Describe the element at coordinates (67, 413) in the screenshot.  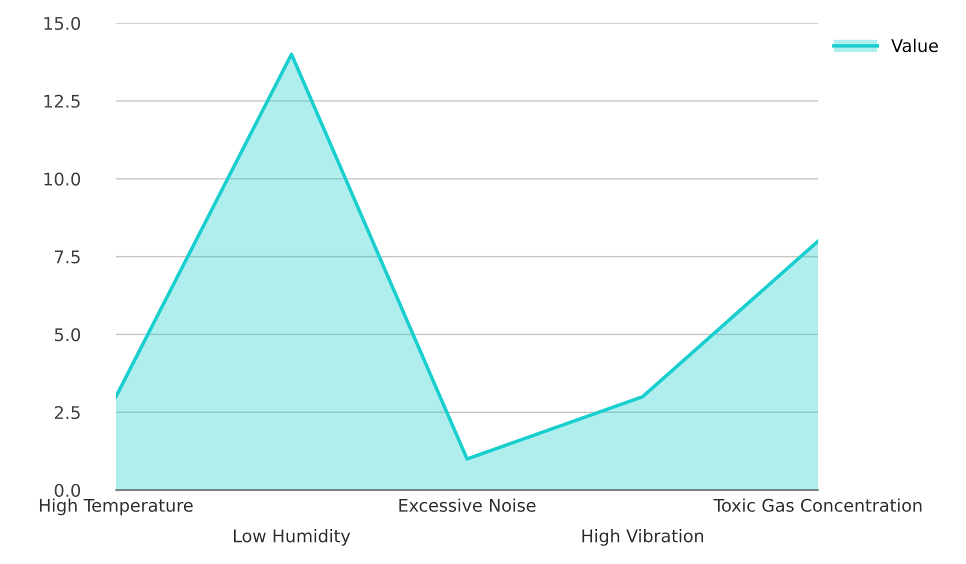
I see `y-tick-label: 2.5` at that location.